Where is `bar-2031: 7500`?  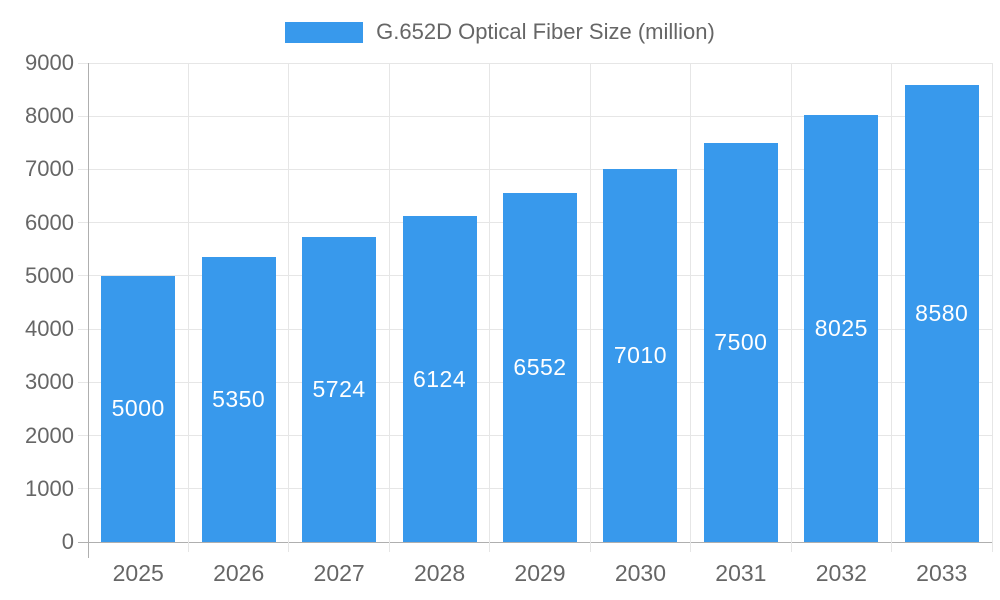
bar-2031: 7500 is located at coordinates (740, 342).